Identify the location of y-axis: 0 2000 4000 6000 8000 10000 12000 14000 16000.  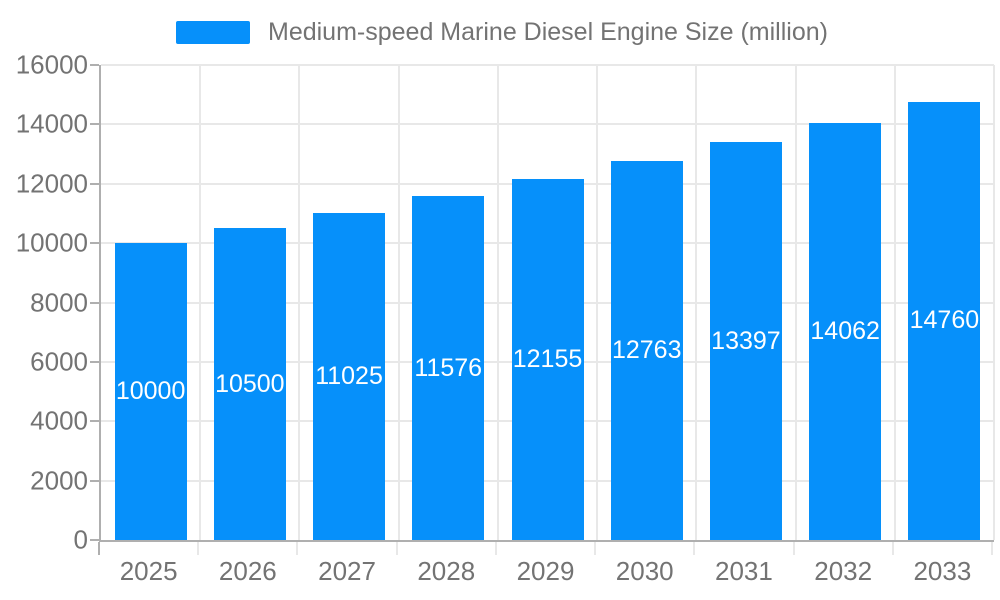
(44, 302).